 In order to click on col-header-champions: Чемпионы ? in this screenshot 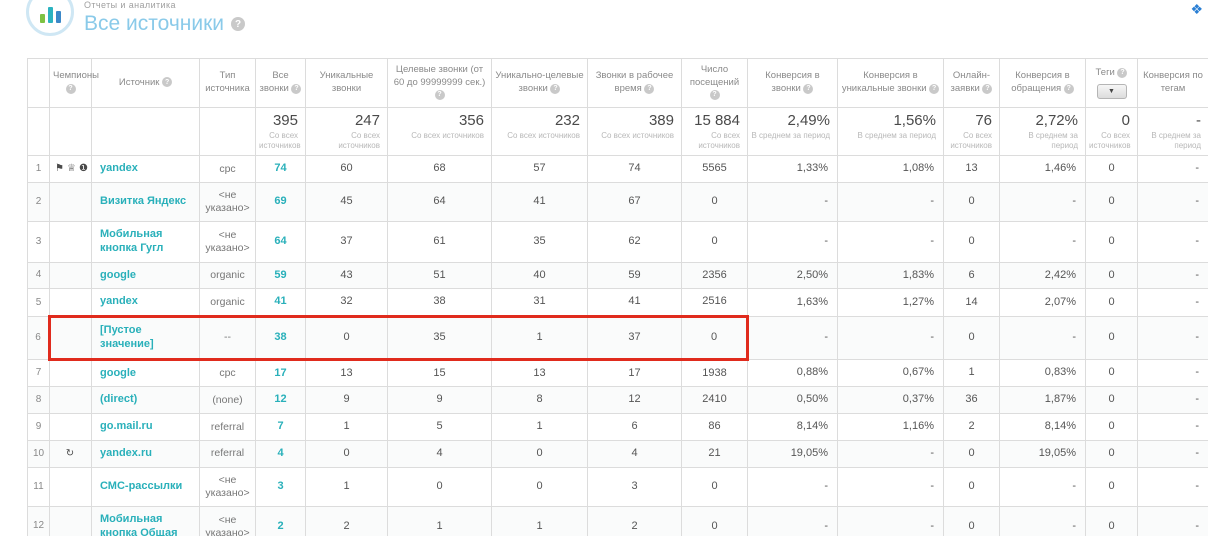, I will do `click(74, 83)`.